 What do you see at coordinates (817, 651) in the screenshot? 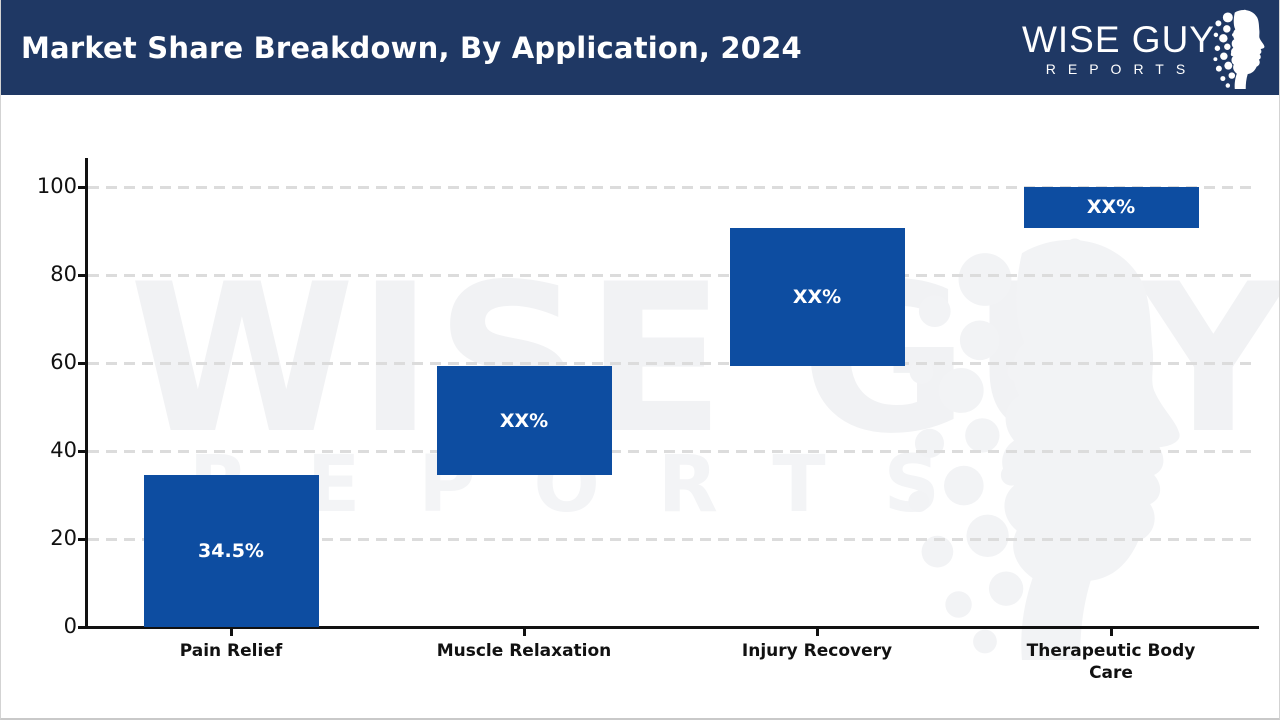
I see `x-category-label: Injury Recovery` at bounding box center [817, 651].